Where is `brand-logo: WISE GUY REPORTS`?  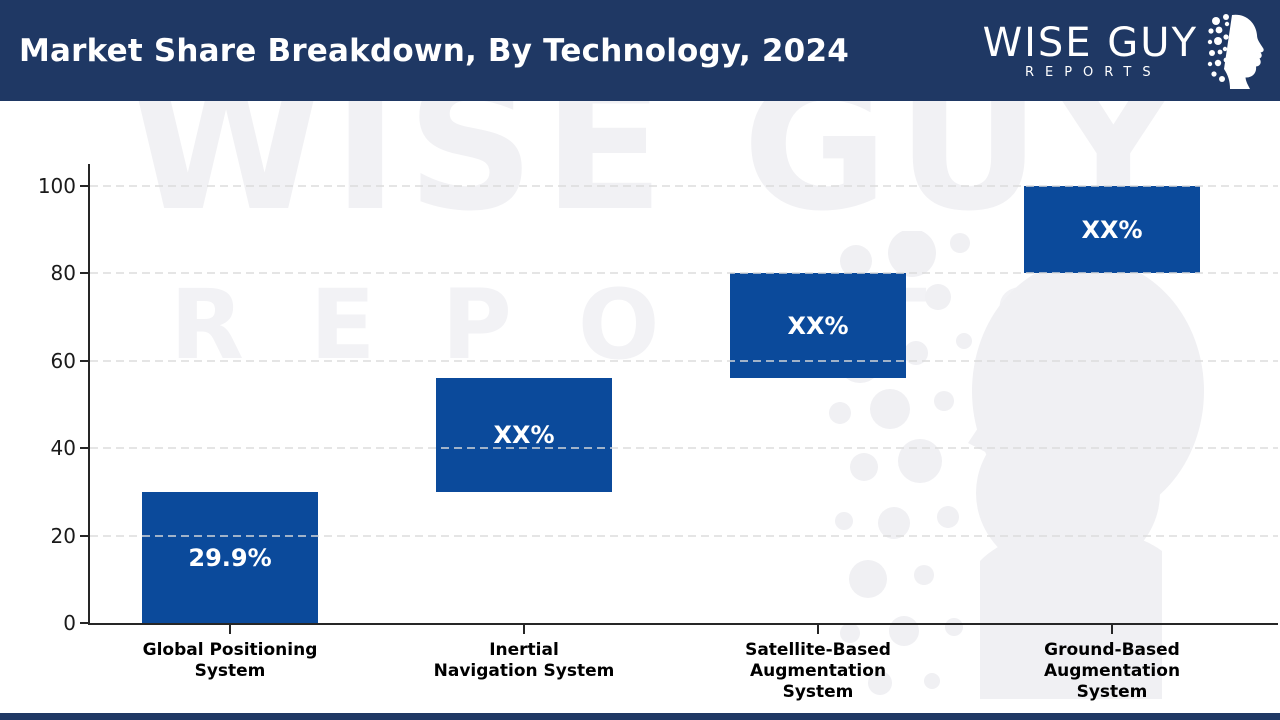
brand-logo: WISE GUY REPORTS is located at coordinates (1131, 51).